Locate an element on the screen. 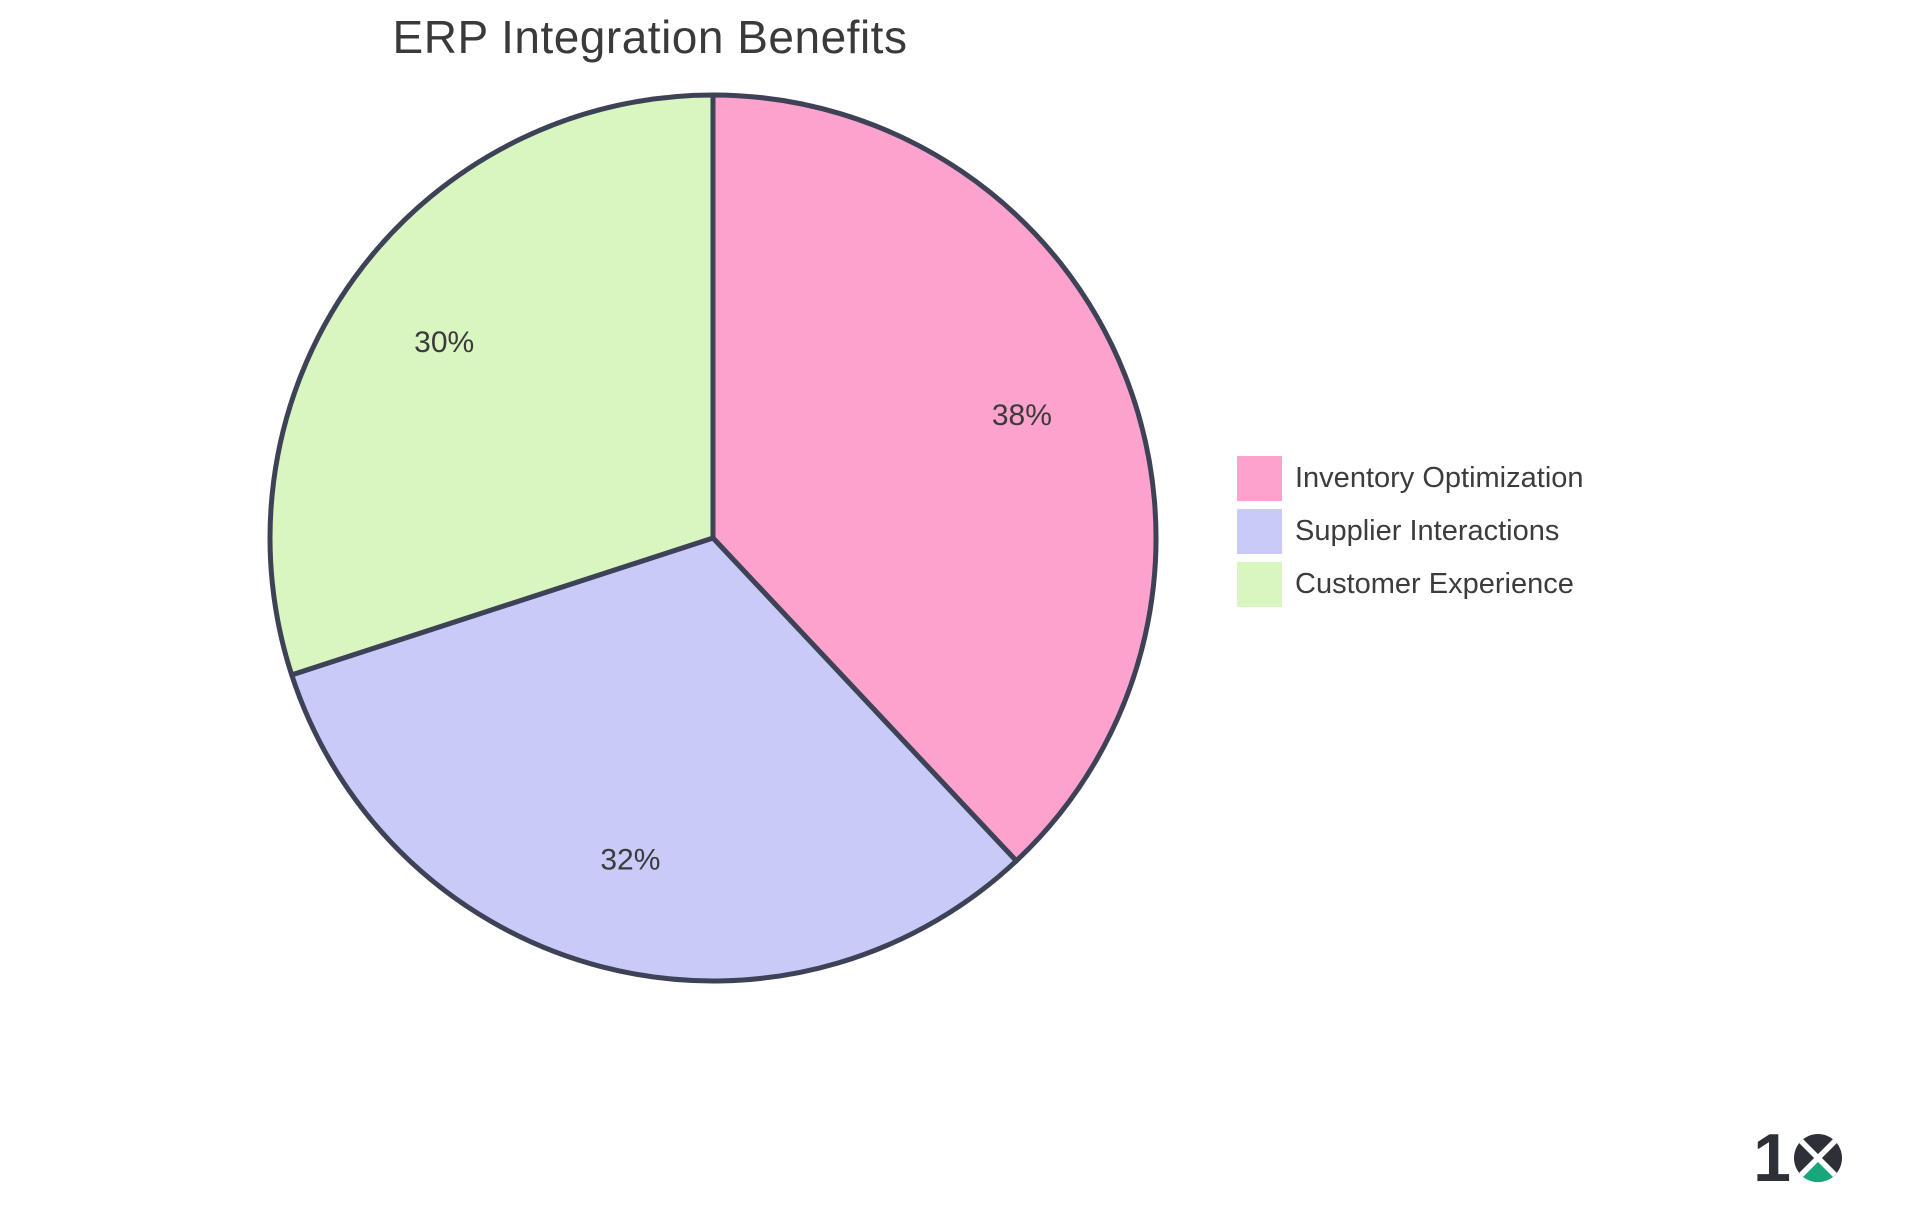  pie-slice-supplier-interactions is located at coordinates (654, 759).